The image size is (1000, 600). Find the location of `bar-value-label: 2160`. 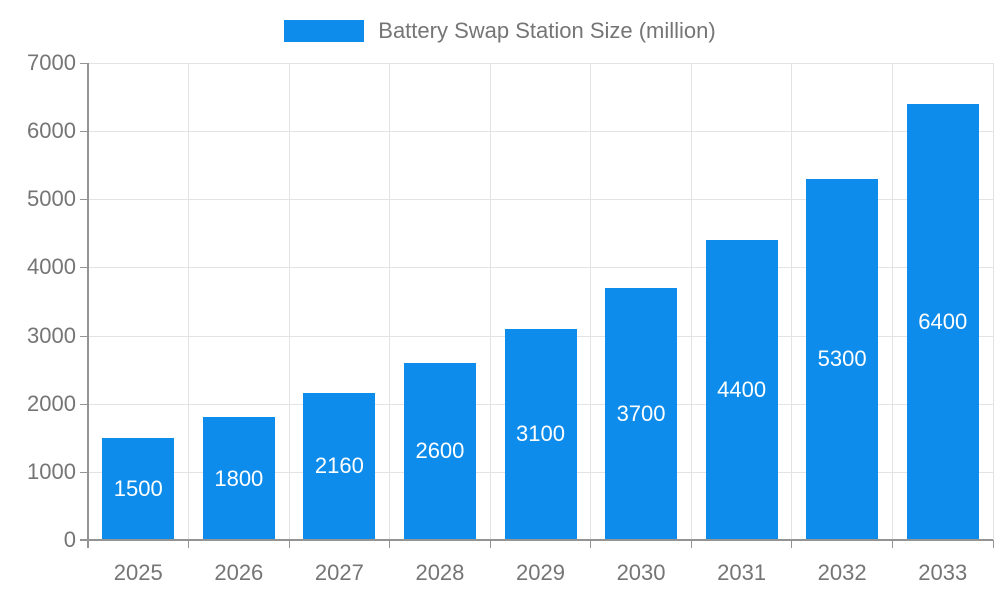

bar-value-label: 2160 is located at coordinates (339, 466).